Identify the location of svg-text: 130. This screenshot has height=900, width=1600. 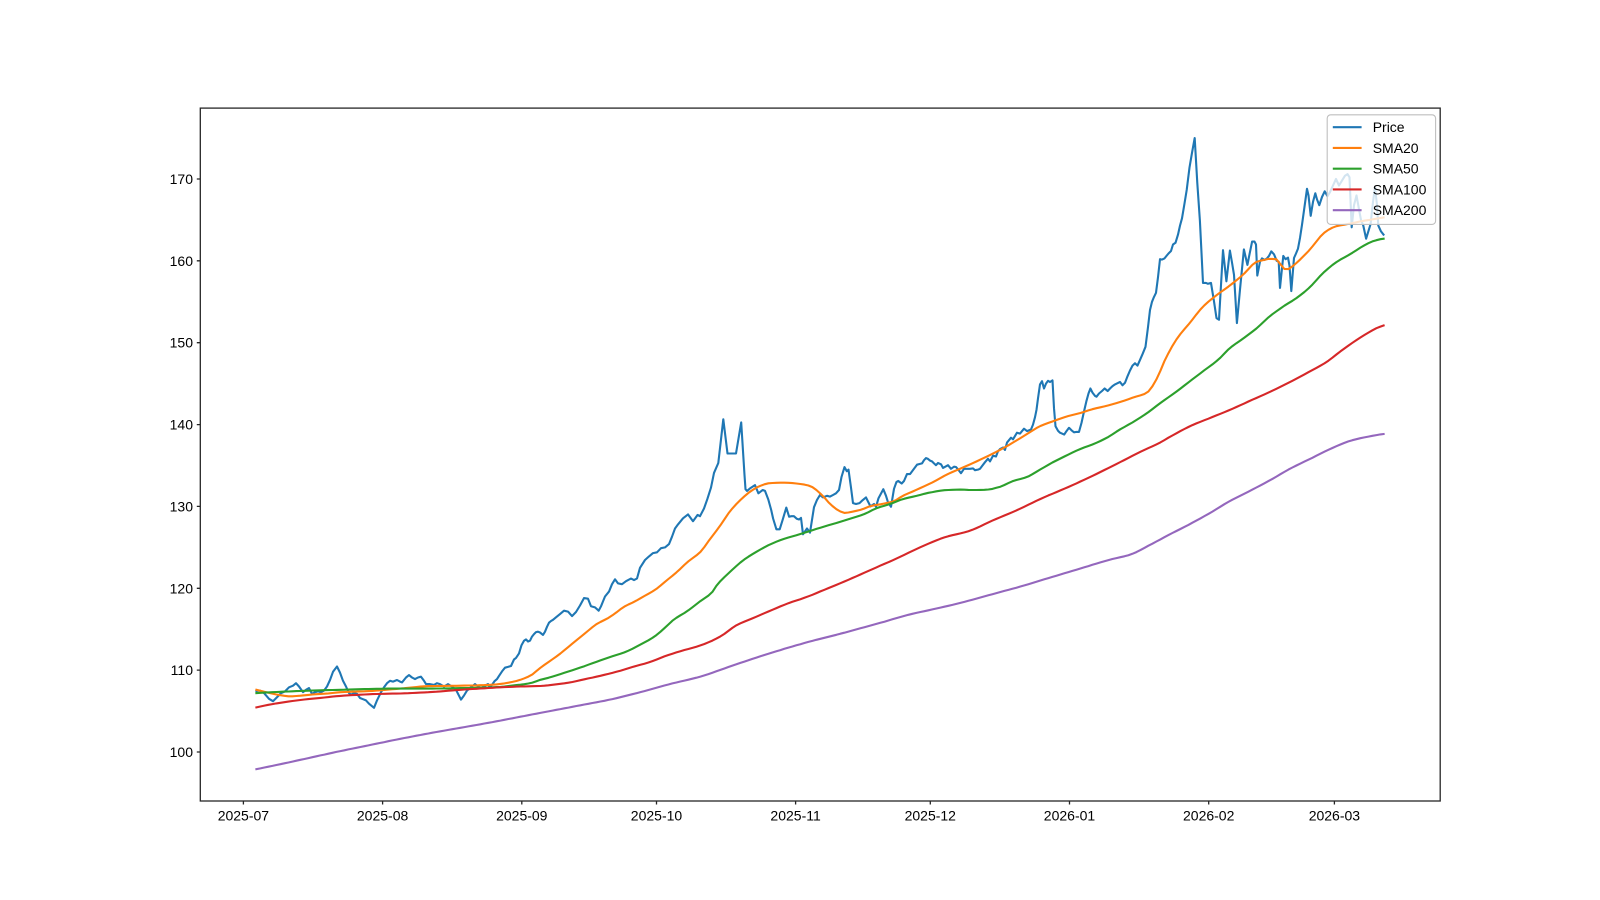
(182, 506).